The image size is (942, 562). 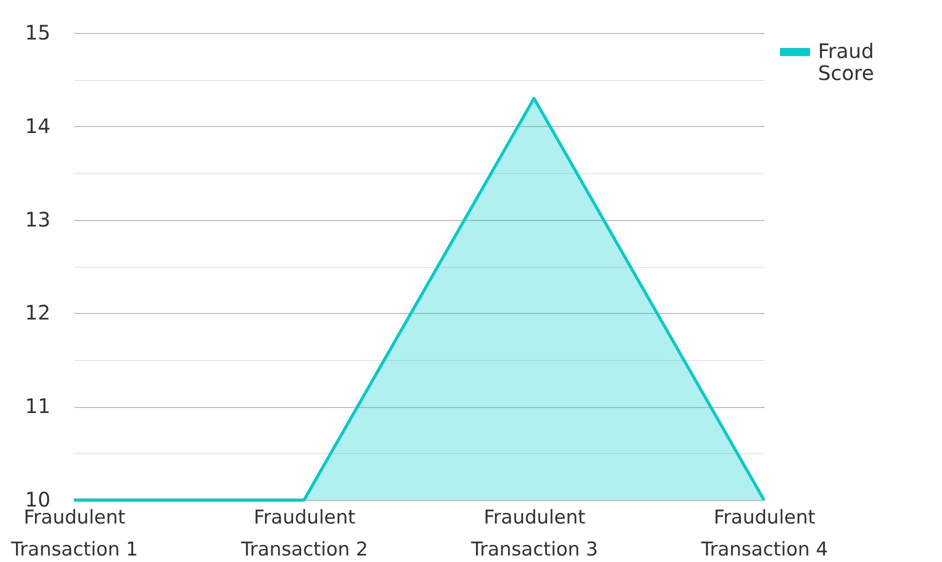 What do you see at coordinates (37, 126) in the screenshot?
I see `y-tick-label: 14` at bounding box center [37, 126].